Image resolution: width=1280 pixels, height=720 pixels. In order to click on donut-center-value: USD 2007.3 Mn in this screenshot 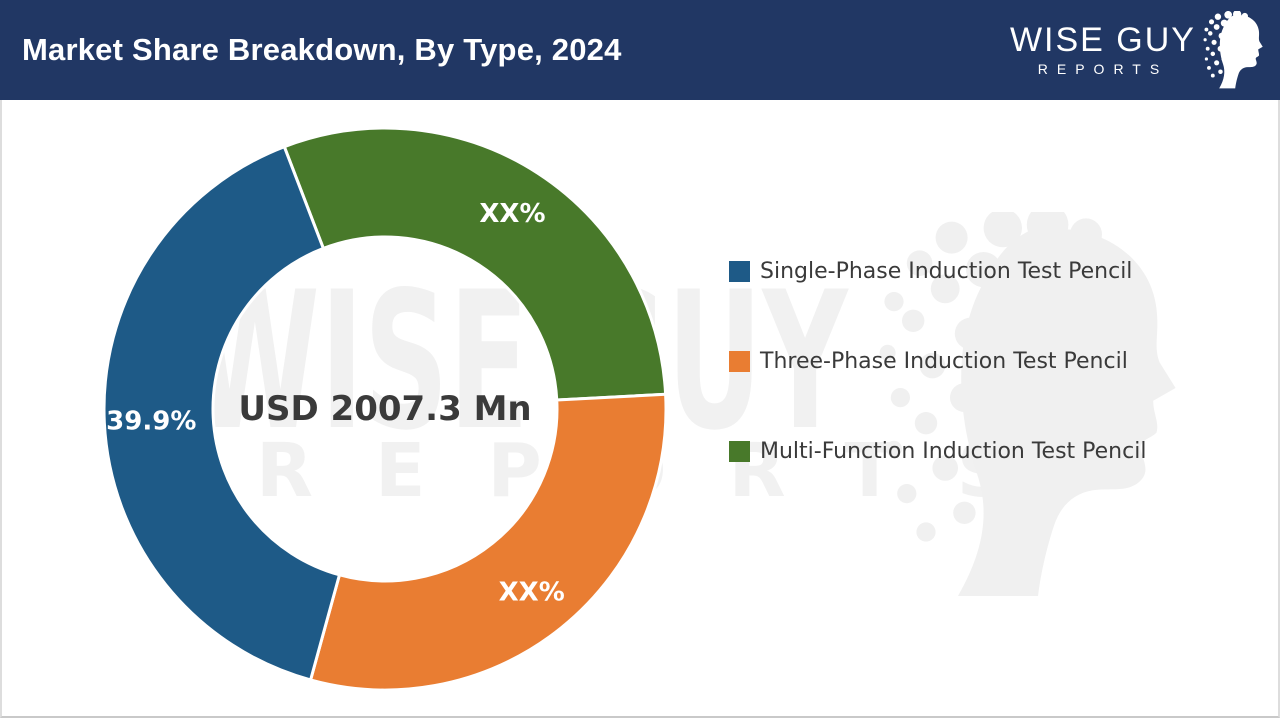, I will do `click(385, 409)`.